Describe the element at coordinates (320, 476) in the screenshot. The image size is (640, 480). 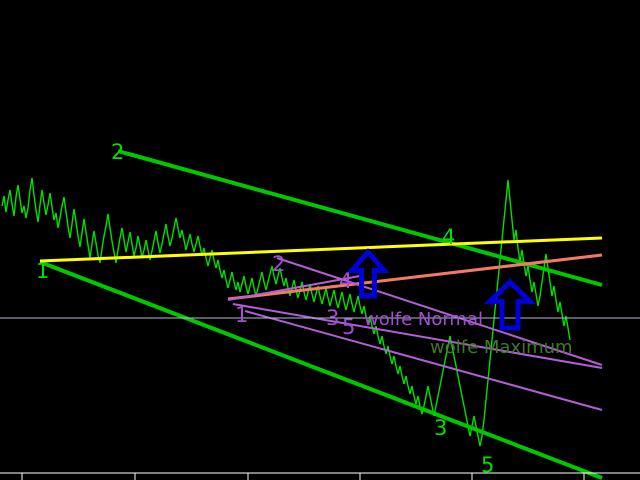
I see `bottom-axis-group` at that location.